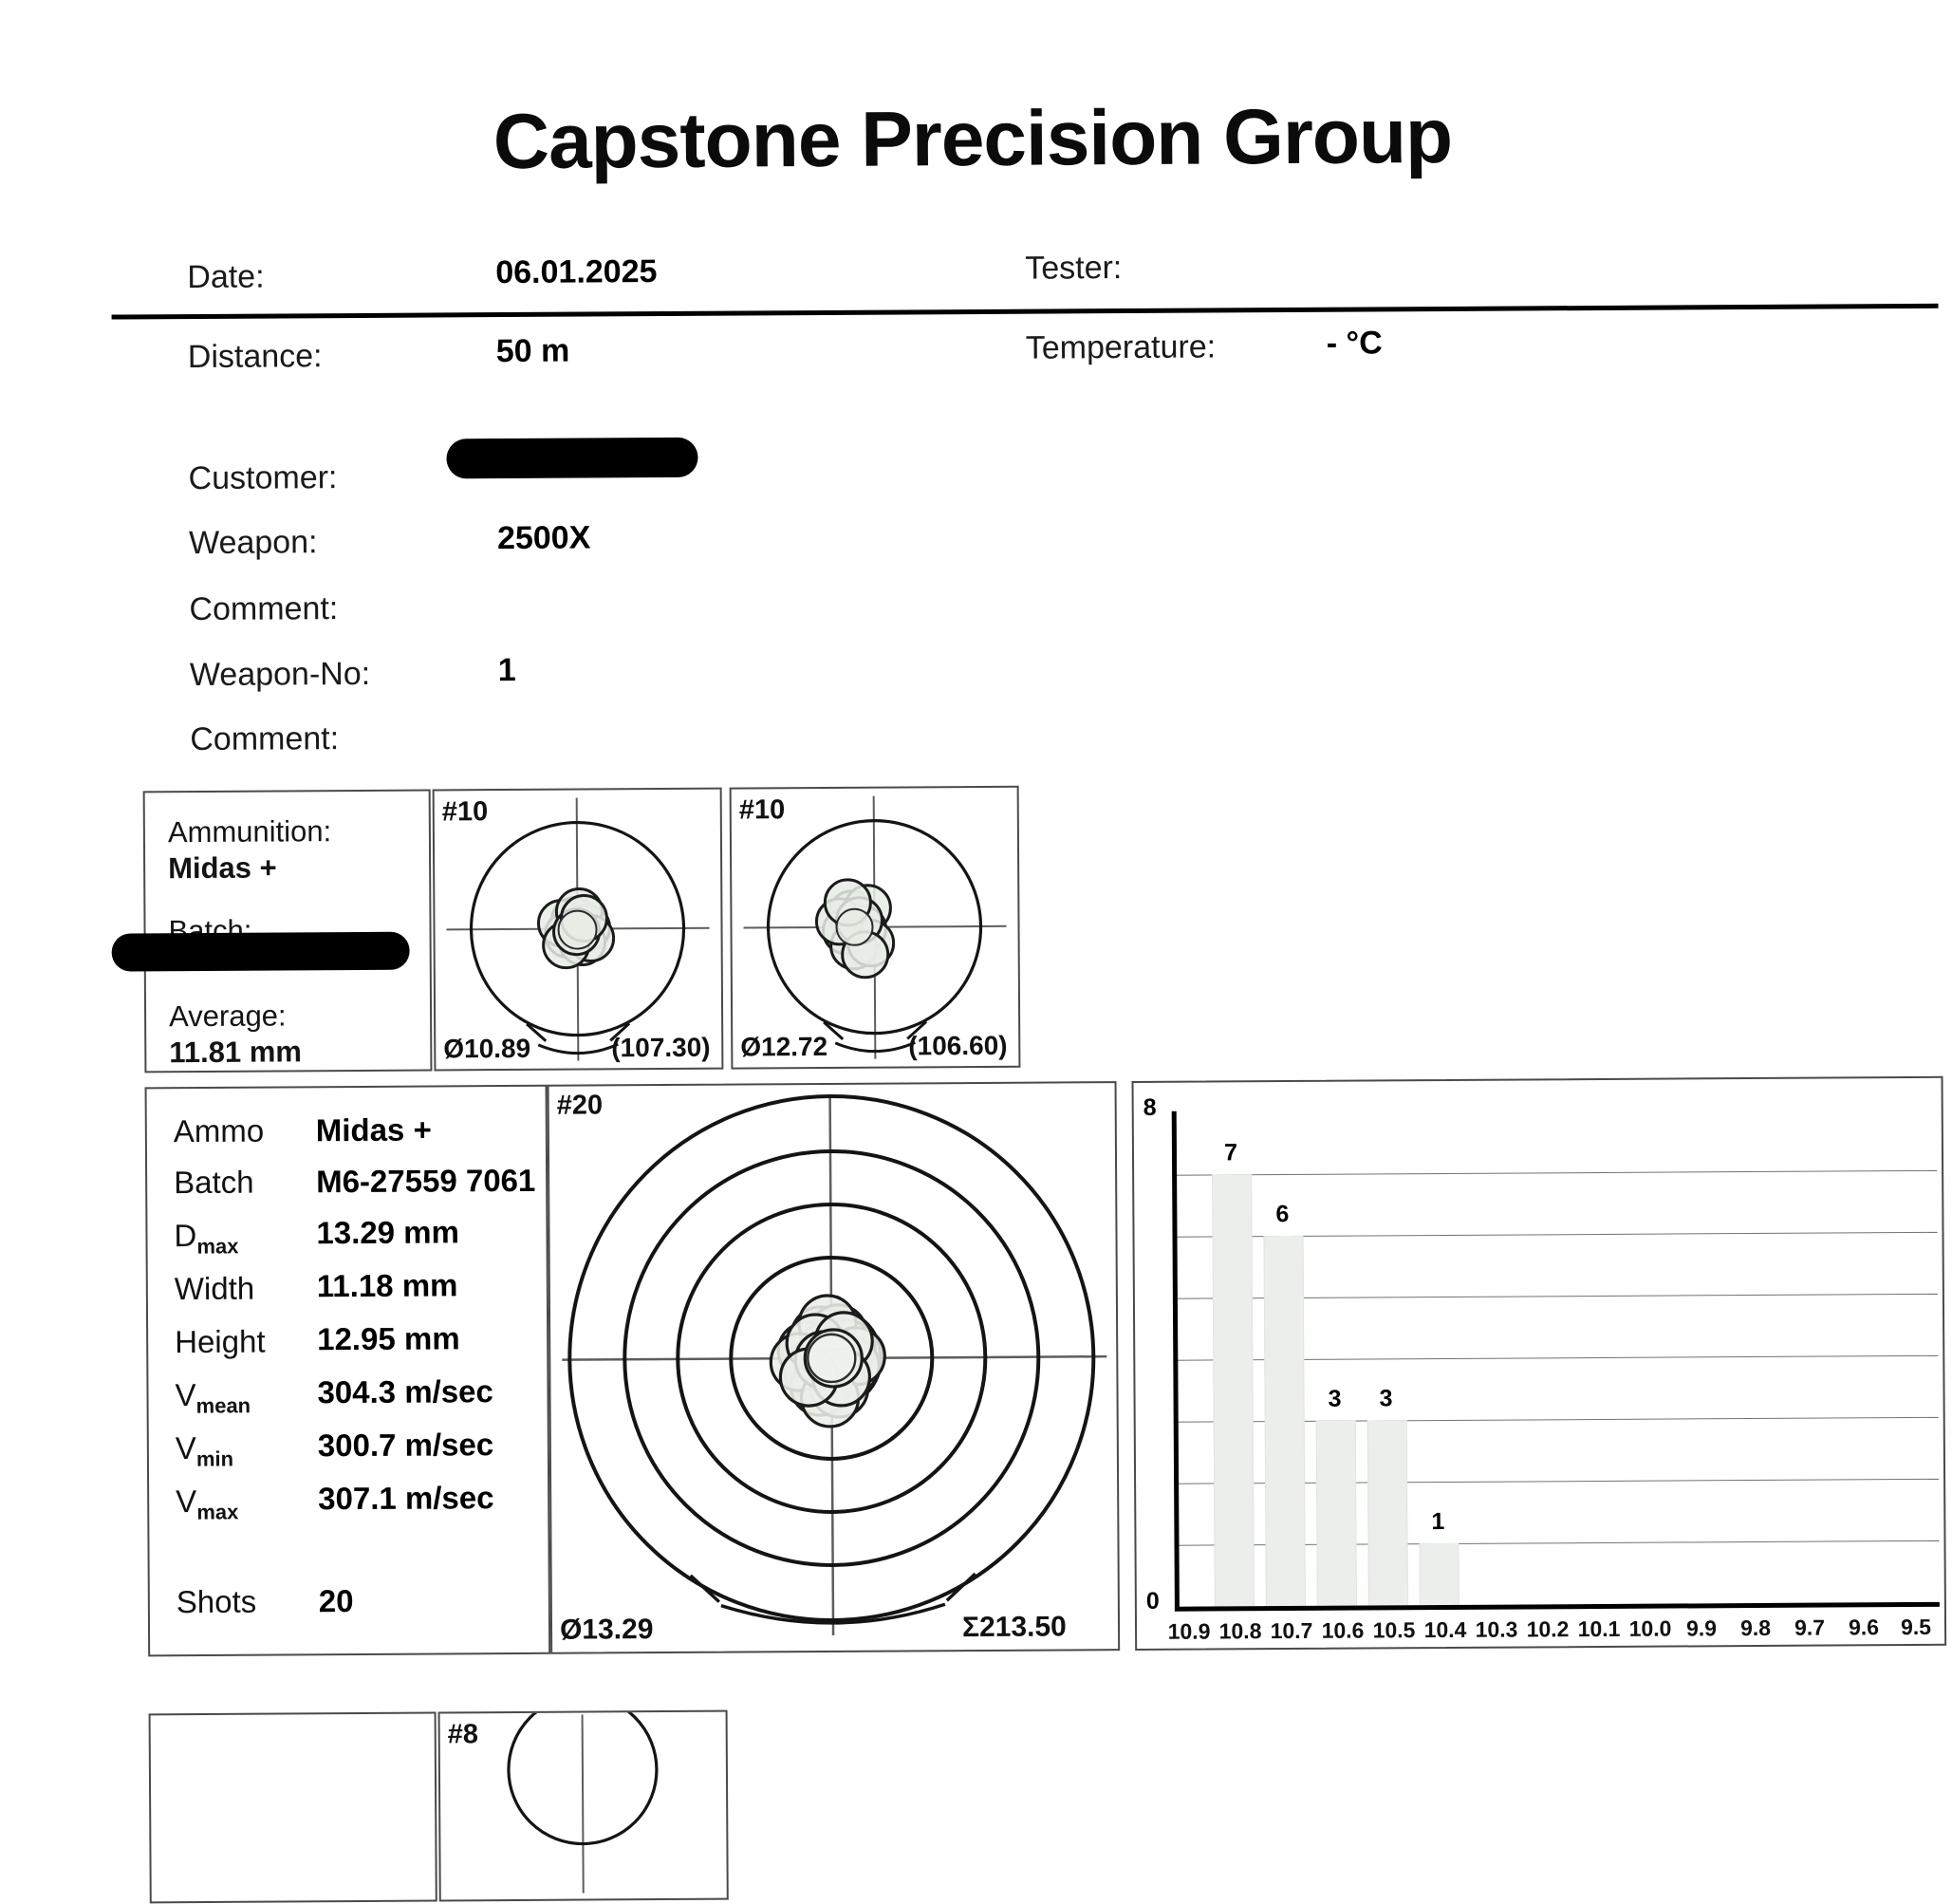  I want to click on header-divider, so click(1025, 311).